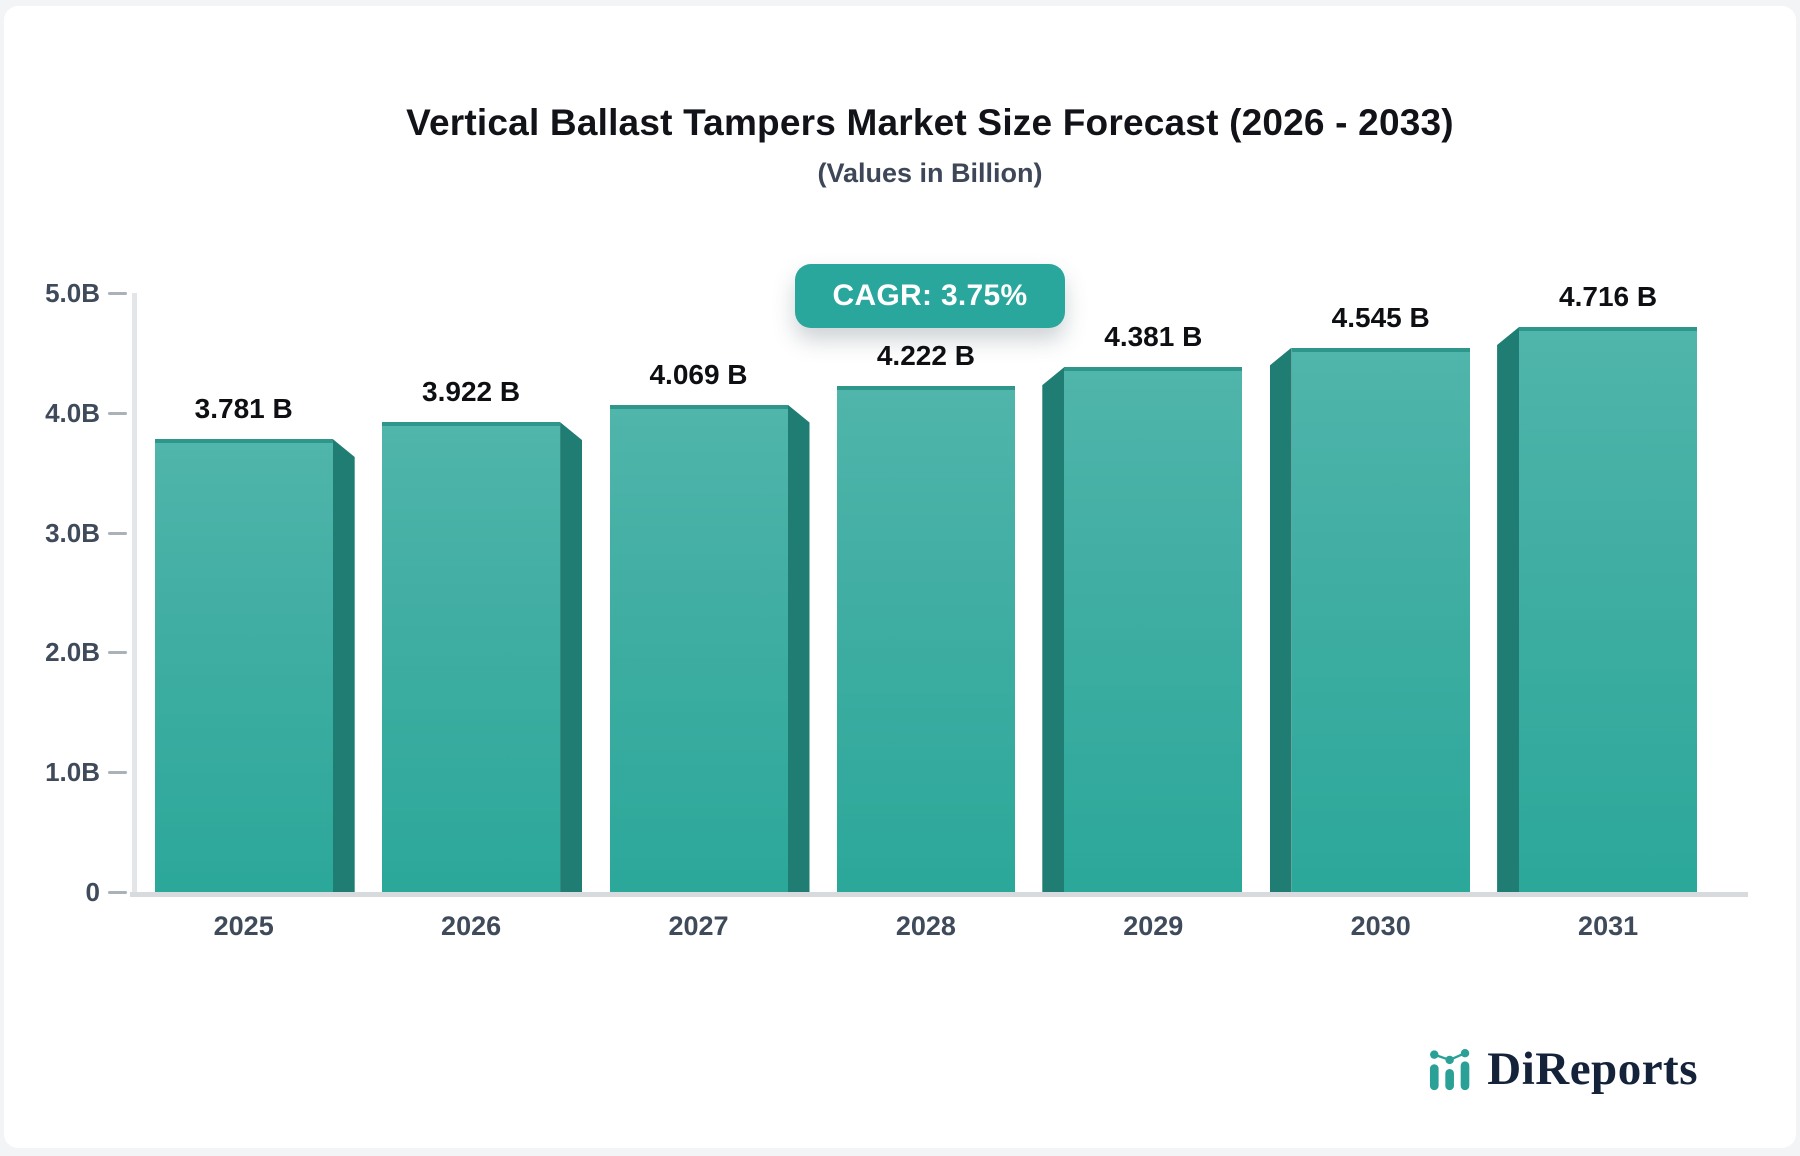 This screenshot has width=1800, height=1156. What do you see at coordinates (1608, 926) in the screenshot?
I see `x-axis-label: 2031` at bounding box center [1608, 926].